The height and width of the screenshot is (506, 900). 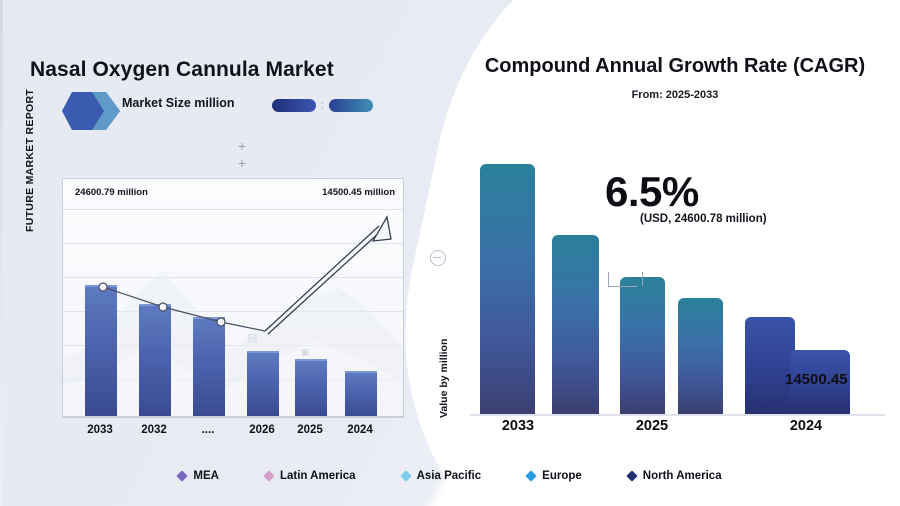 What do you see at coordinates (806, 426) in the screenshot?
I see `rxlabel-2024: 2024` at bounding box center [806, 426].